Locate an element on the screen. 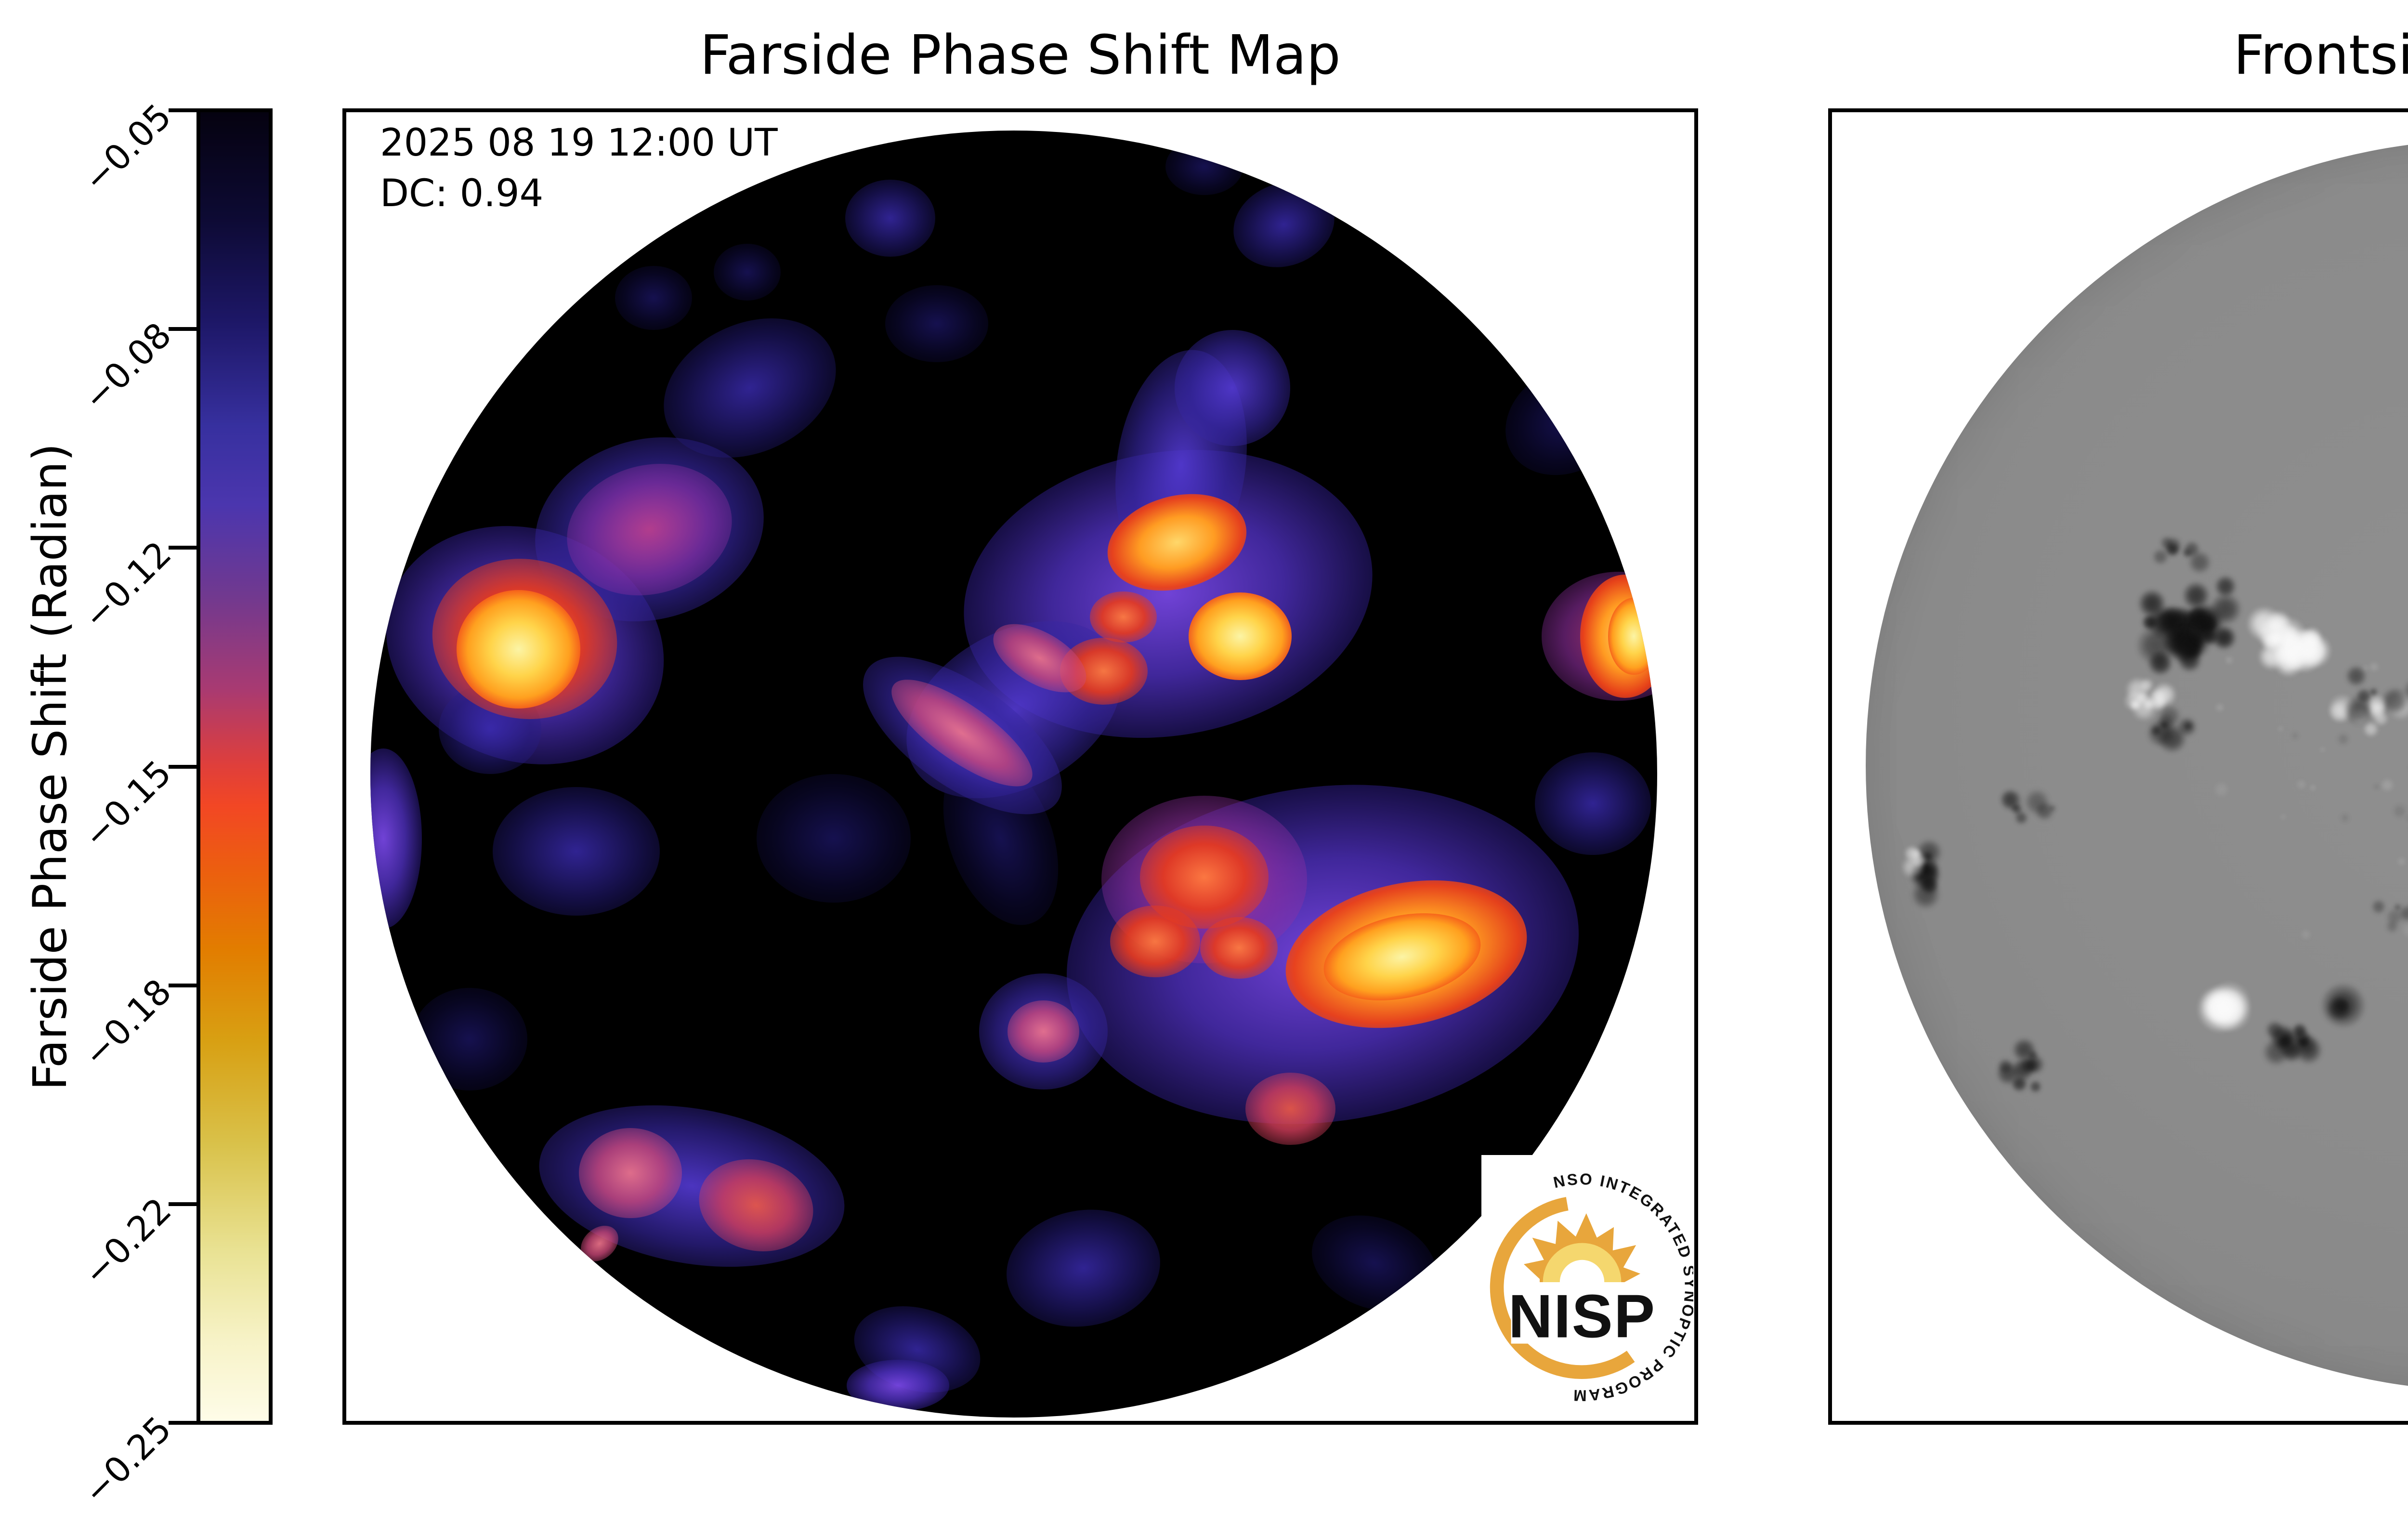  nisp-wordmark: NISP is located at coordinates (1582, 1316).